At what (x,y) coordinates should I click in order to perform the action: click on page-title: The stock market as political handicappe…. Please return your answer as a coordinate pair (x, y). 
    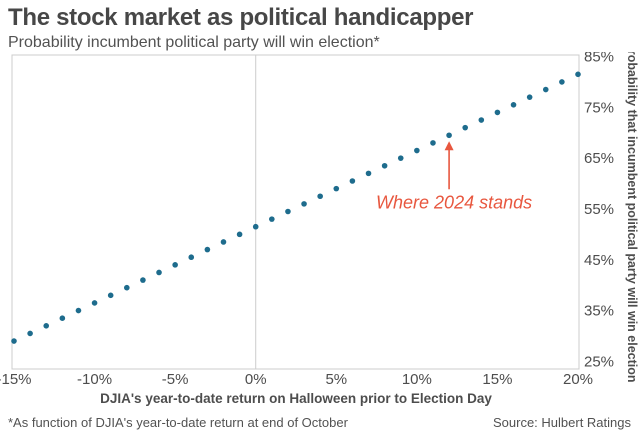
    Looking at the image, I should click on (241, 17).